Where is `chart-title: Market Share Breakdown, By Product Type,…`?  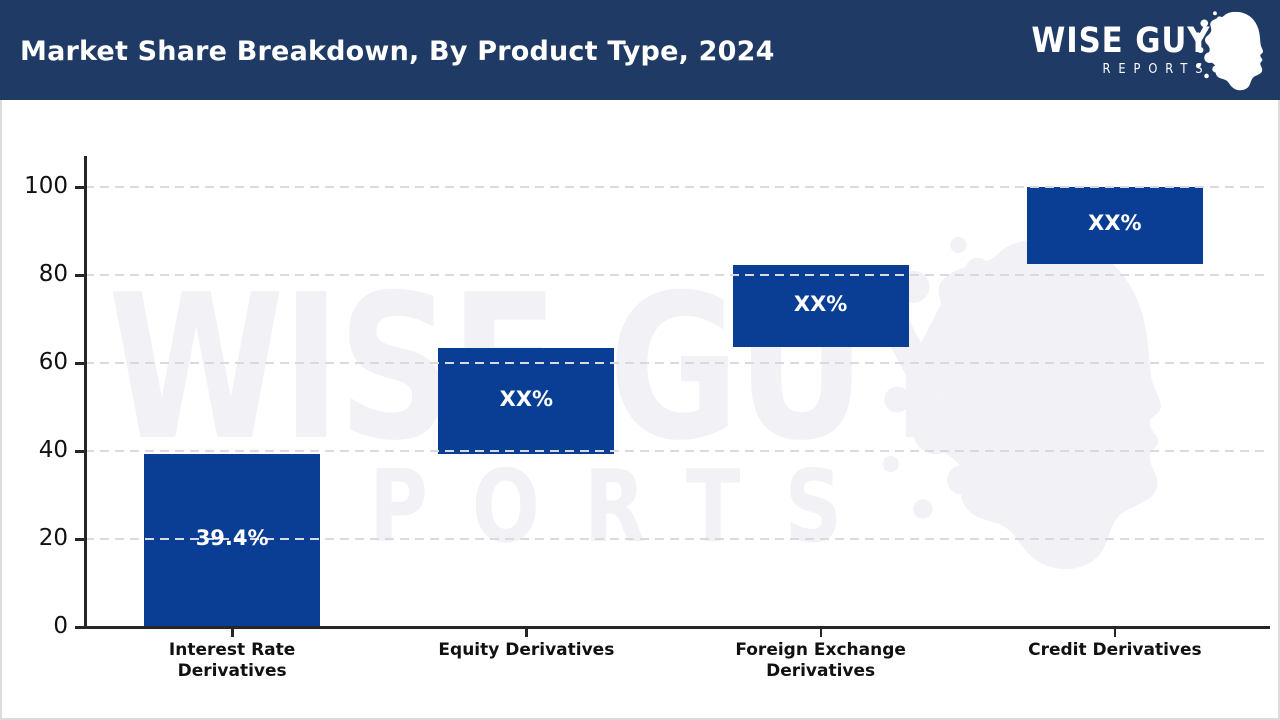 chart-title: Market Share Breakdown, By Product Type,… is located at coordinates (397, 51).